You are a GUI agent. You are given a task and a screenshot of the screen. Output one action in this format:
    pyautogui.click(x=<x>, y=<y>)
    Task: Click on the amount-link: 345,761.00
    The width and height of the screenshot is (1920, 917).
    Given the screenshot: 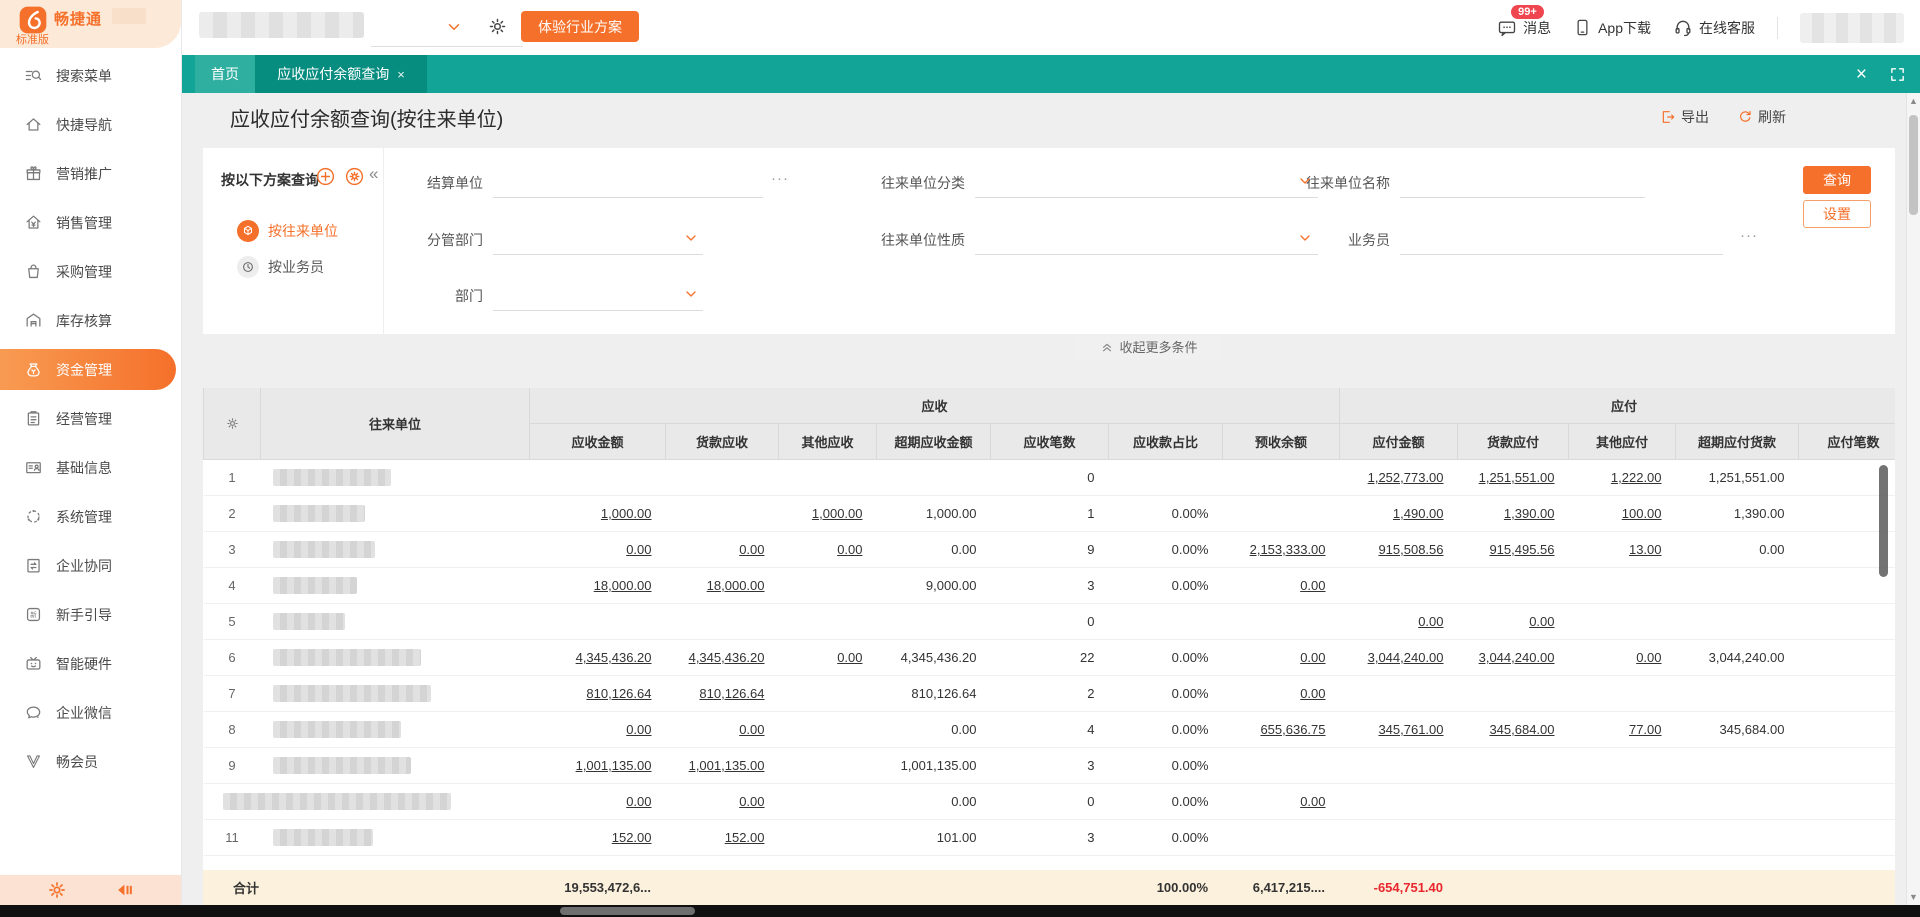 What is the action you would take?
    pyautogui.click(x=1411, y=729)
    